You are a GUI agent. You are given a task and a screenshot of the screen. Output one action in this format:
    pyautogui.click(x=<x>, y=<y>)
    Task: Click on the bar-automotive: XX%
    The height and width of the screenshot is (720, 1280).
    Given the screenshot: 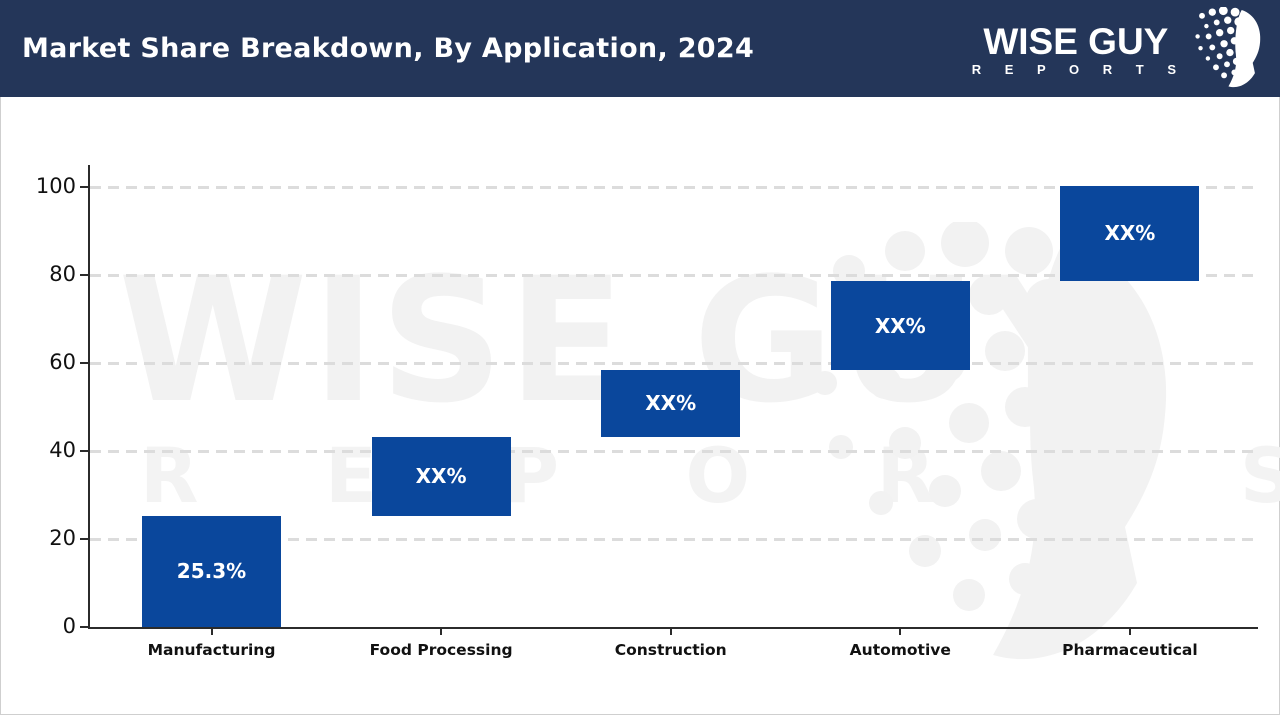 What is the action you would take?
    pyautogui.click(x=900, y=326)
    